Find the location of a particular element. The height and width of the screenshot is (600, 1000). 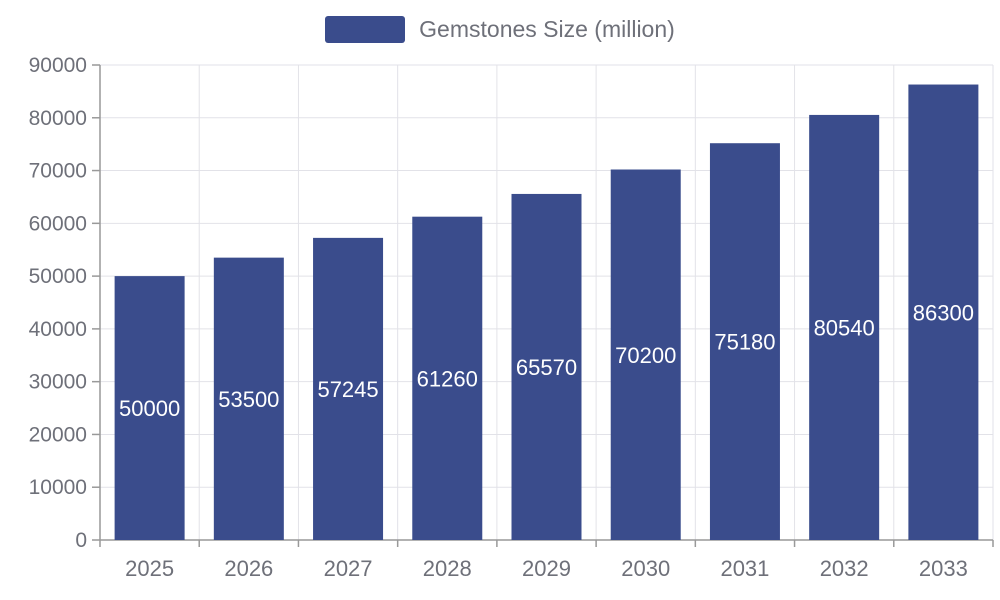

bar-2033 is located at coordinates (943, 312).